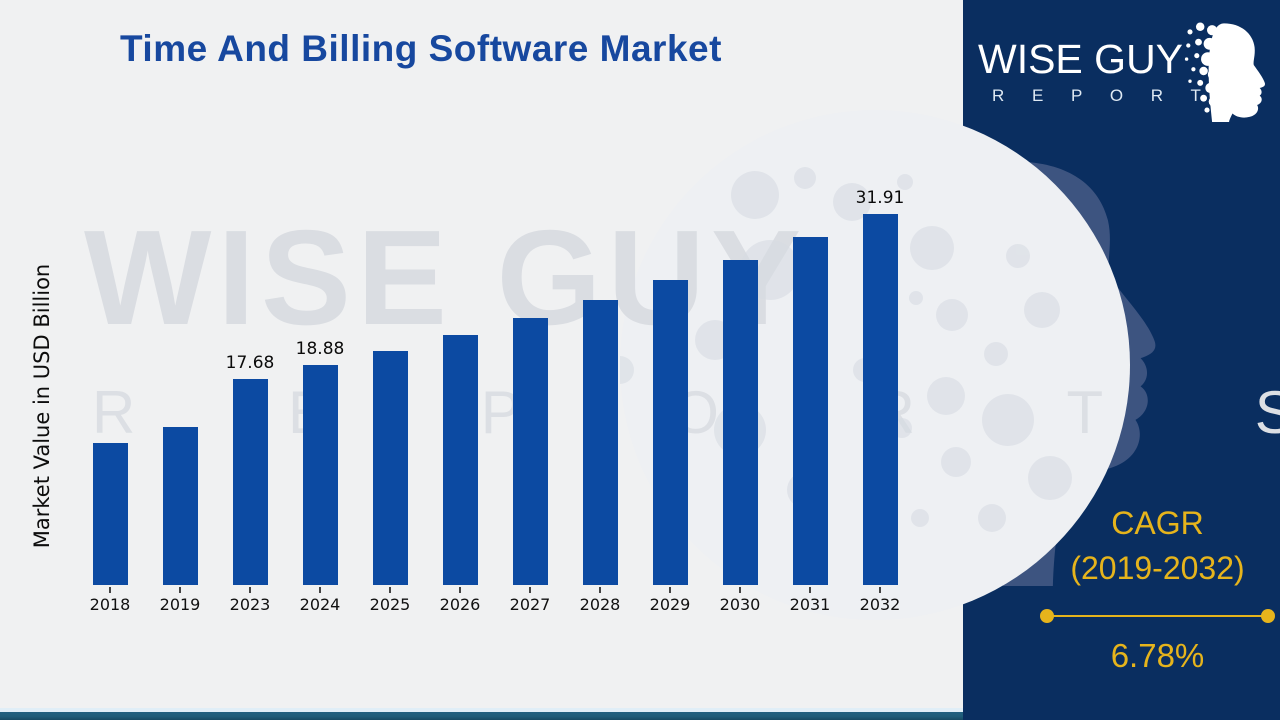 The image size is (1280, 720). What do you see at coordinates (390, 590) in the screenshot?
I see `x-tick-2025` at bounding box center [390, 590].